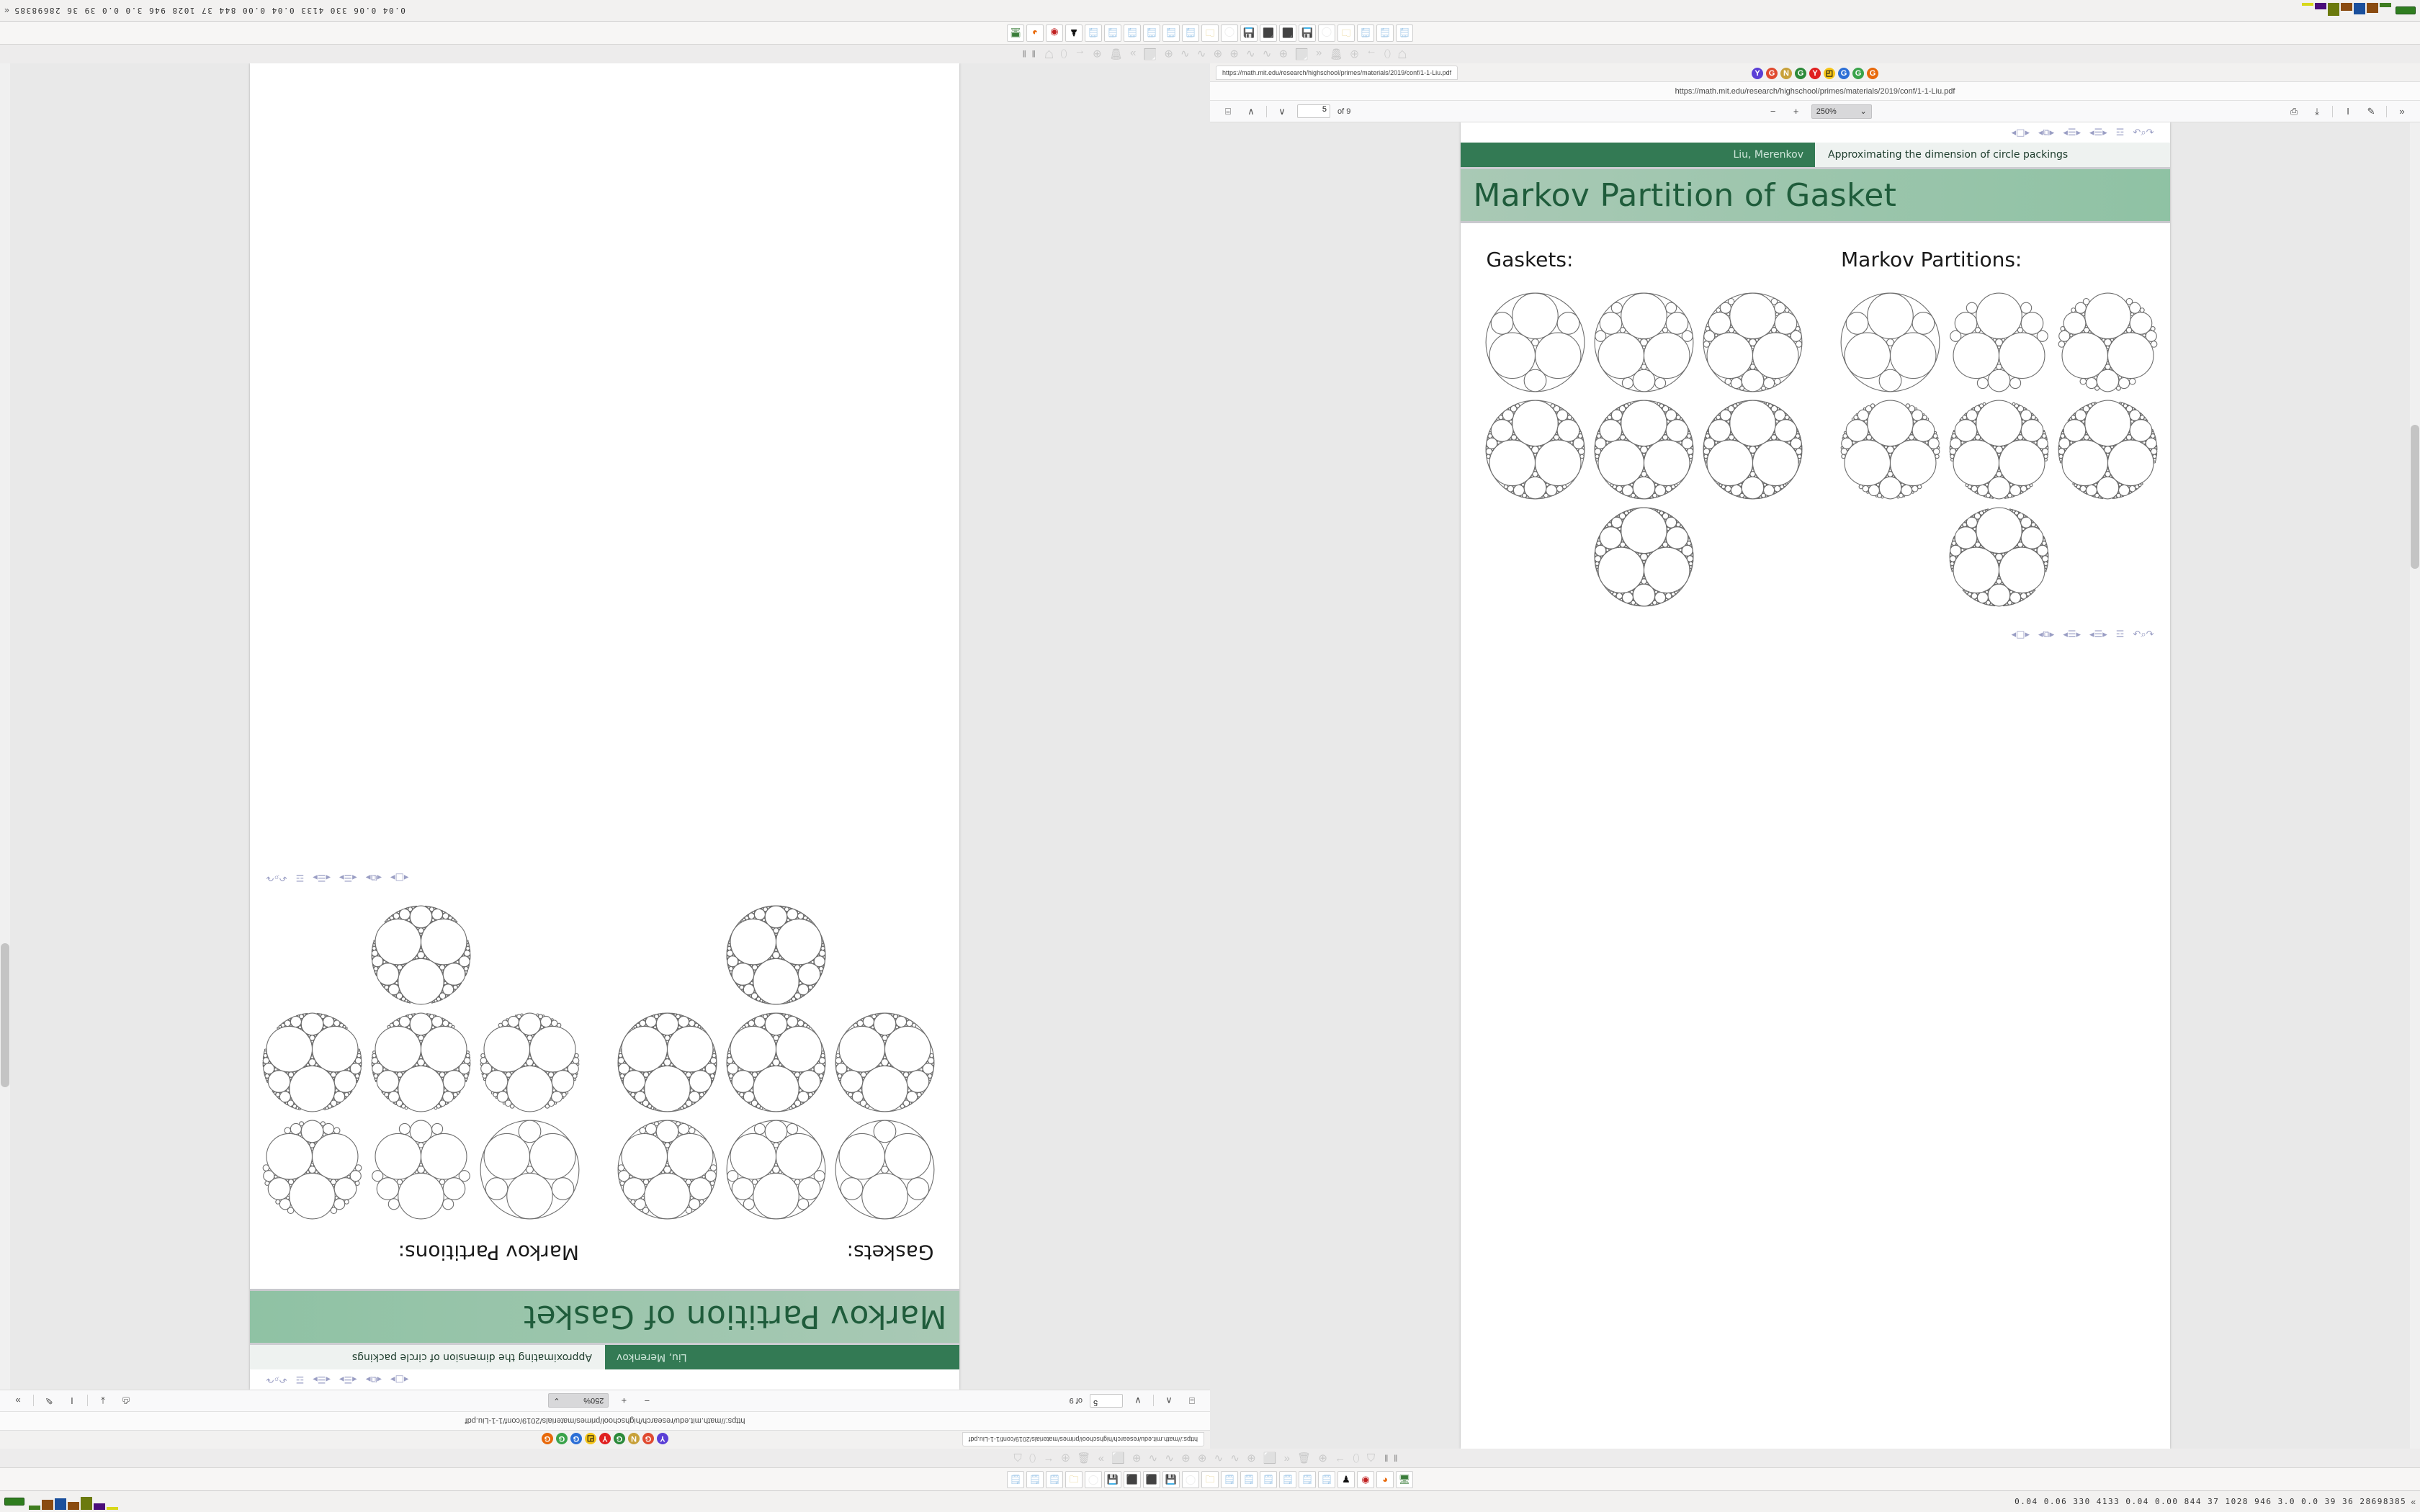 The height and width of the screenshot is (1512, 2420). I want to click on scrollbar-left, so click(5, 726).